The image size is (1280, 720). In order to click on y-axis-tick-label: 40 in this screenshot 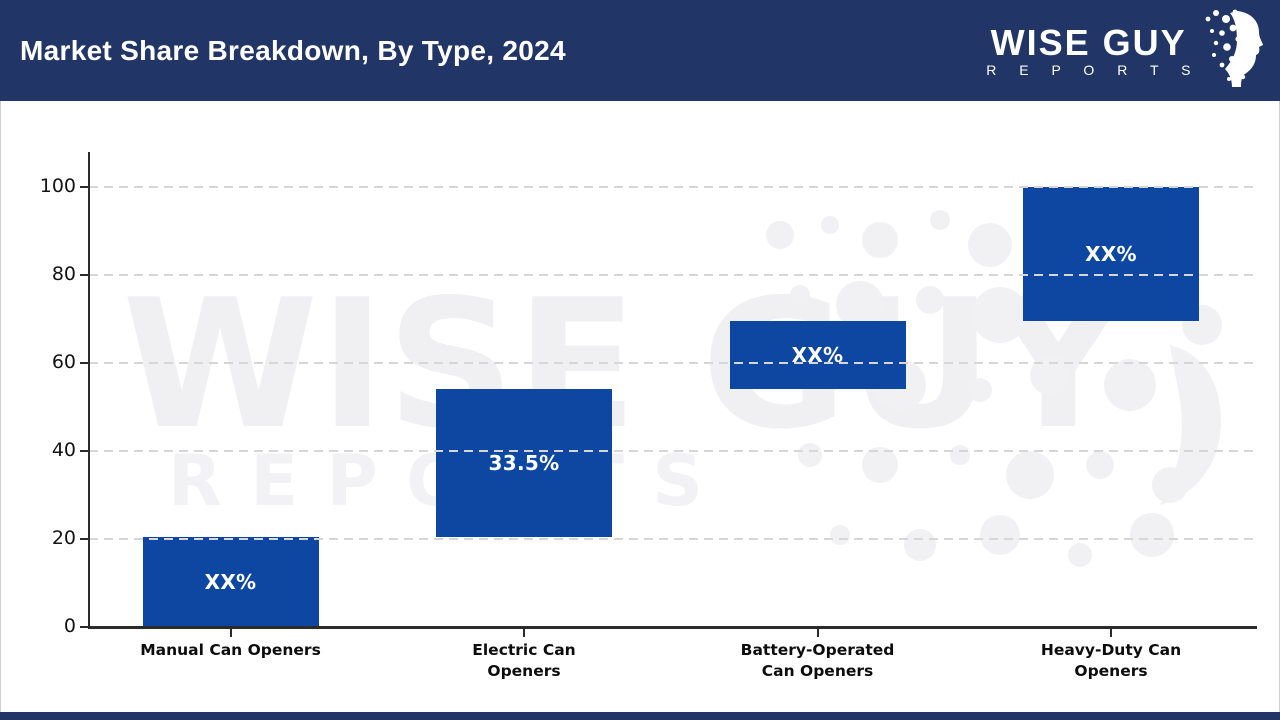, I will do `click(63, 450)`.